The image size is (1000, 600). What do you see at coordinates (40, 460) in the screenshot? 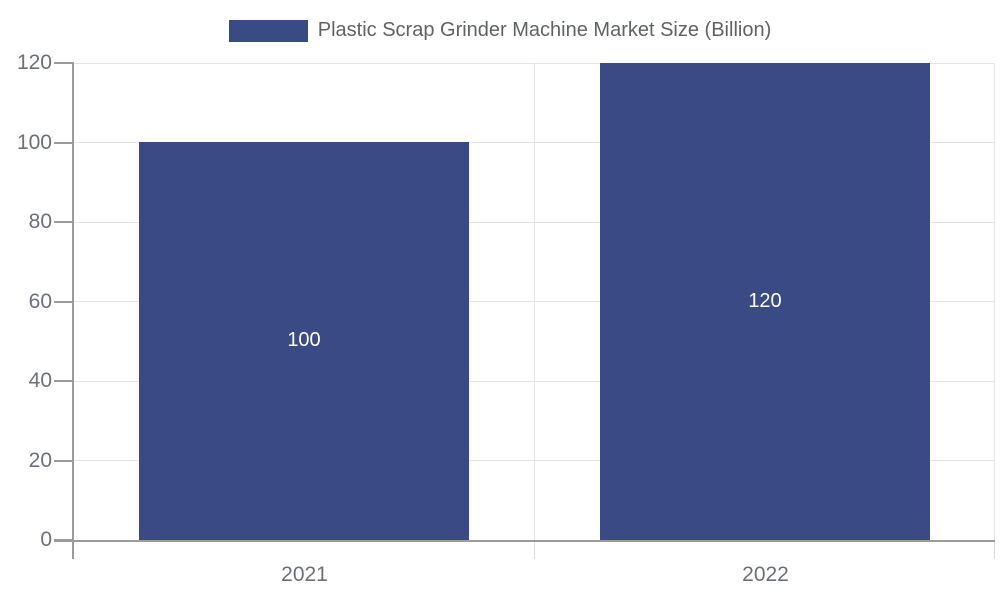
I see `y-axis-tick-label: 20` at bounding box center [40, 460].